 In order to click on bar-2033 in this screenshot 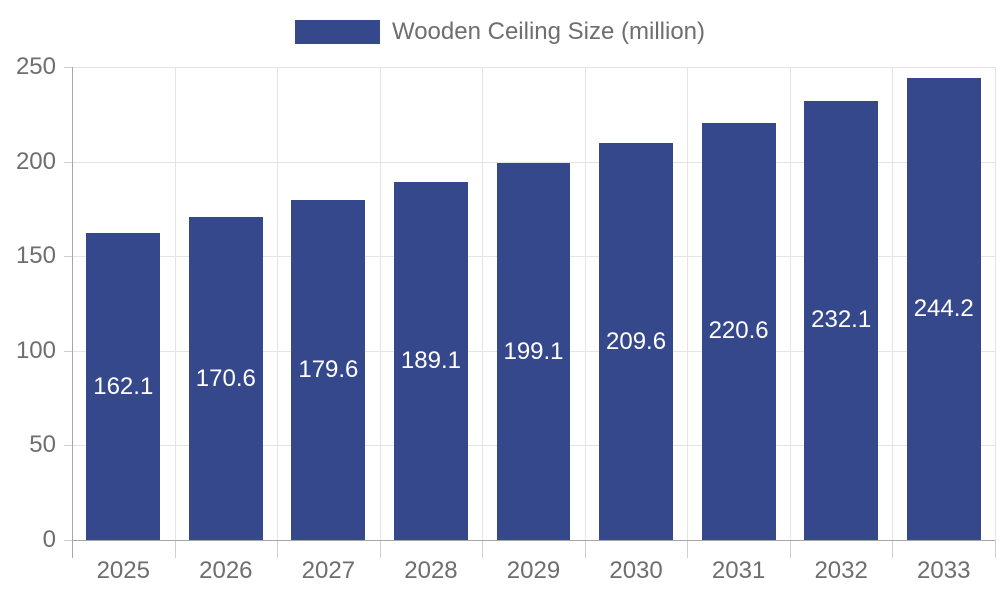, I will do `click(943, 308)`.